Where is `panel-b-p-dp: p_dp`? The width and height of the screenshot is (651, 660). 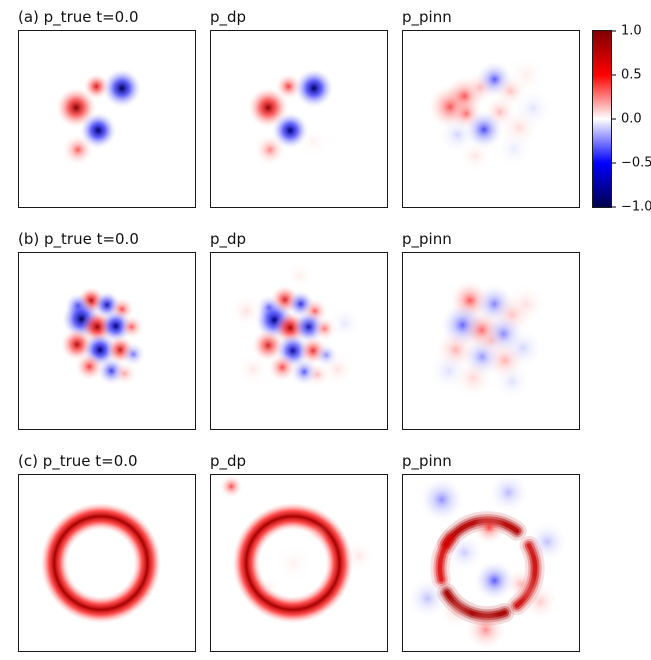 panel-b-p-dp: p_dp is located at coordinates (299, 330).